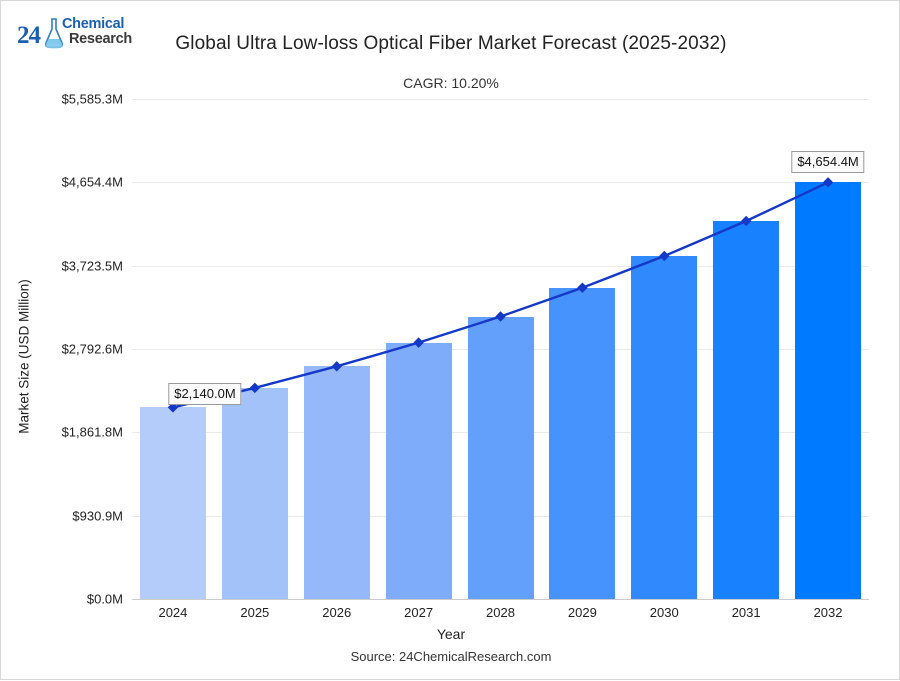  Describe the element at coordinates (664, 427) in the screenshot. I see `bar-2030` at that location.